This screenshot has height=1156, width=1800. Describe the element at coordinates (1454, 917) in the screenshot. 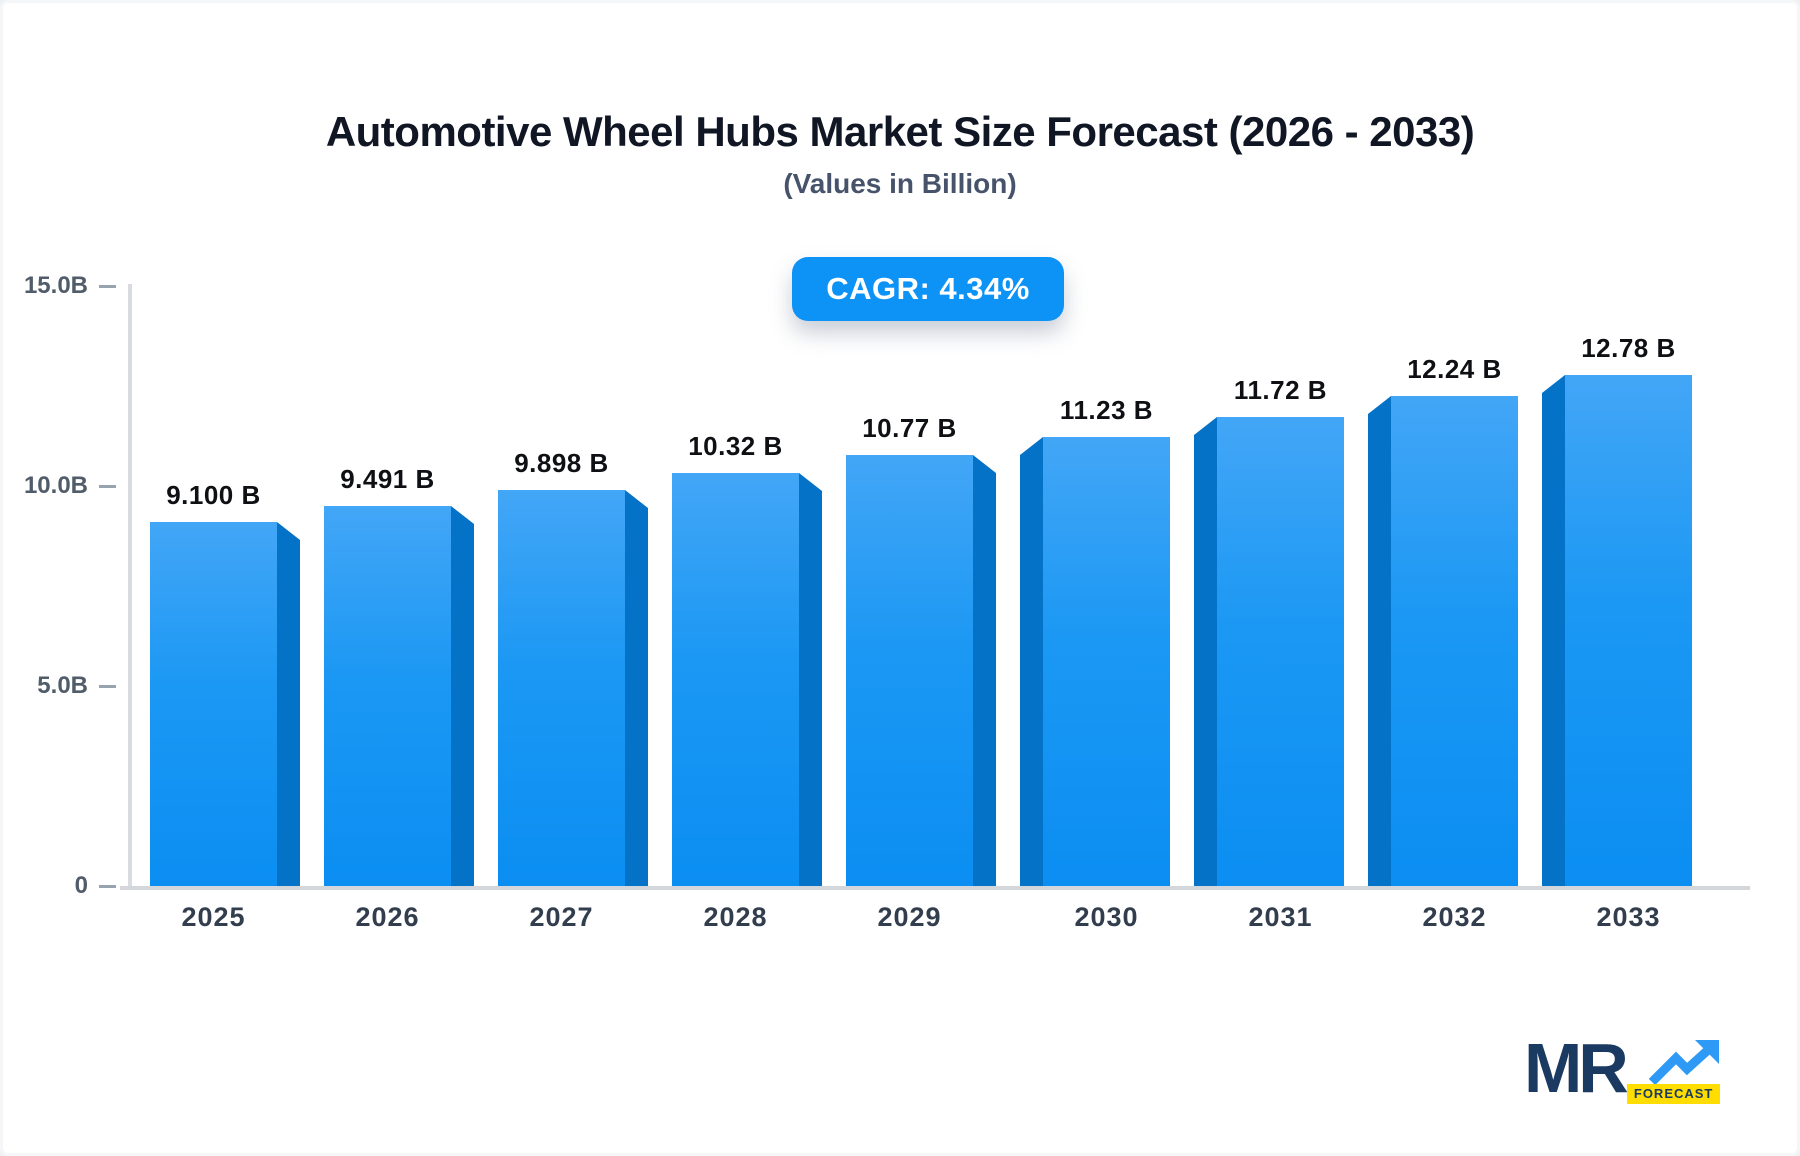

I see `x-axis-label: 2032` at that location.